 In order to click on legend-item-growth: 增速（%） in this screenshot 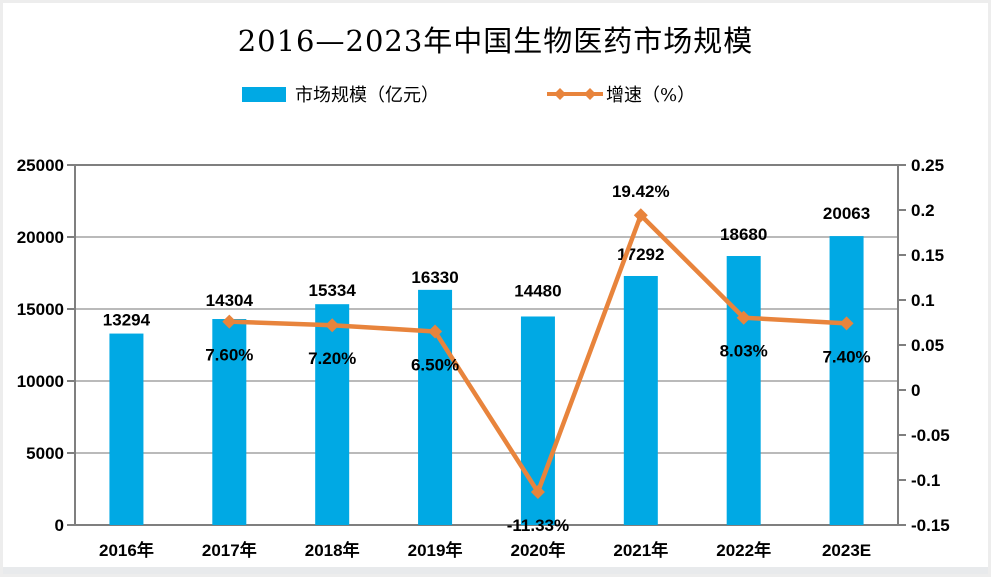, I will do `click(621, 95)`.